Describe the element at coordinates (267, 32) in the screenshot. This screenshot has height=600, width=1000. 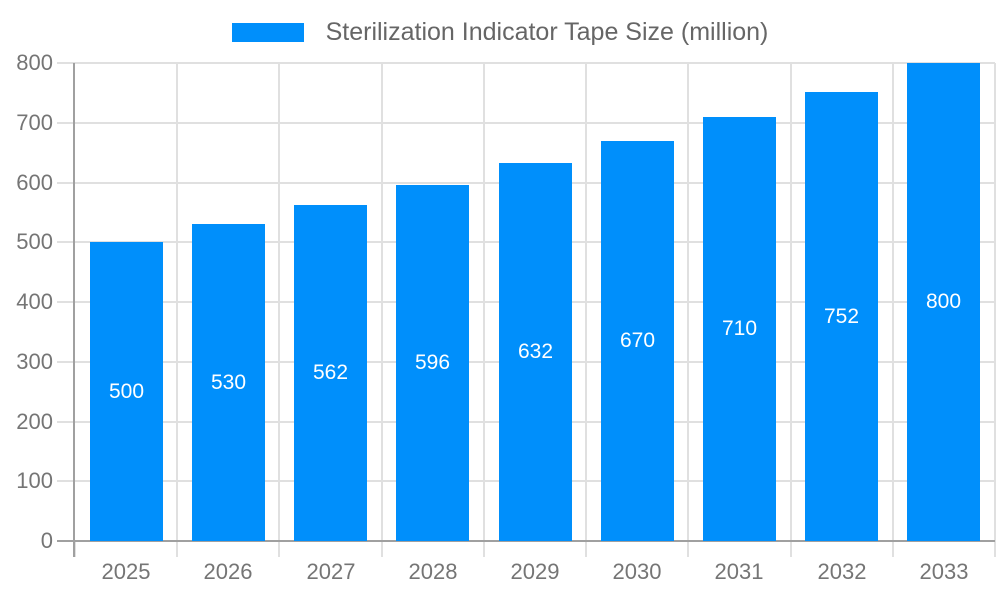
I see `legend-swatch-icon` at that location.